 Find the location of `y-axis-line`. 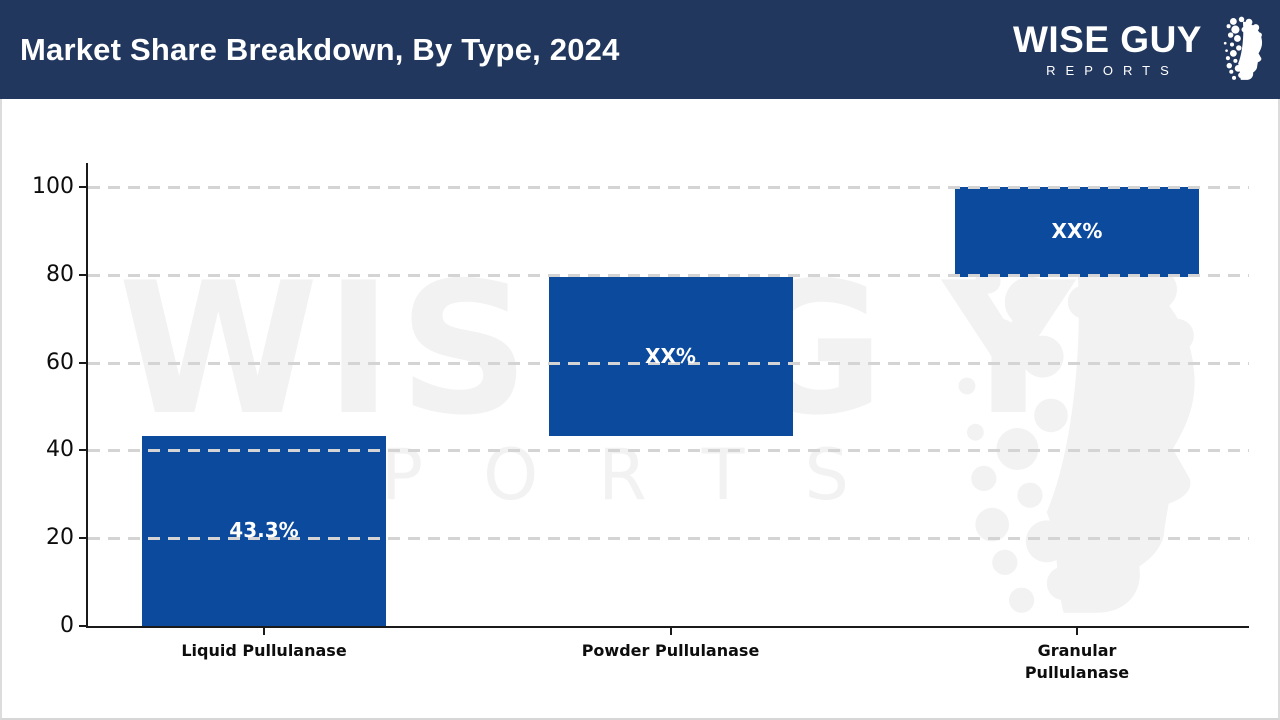

y-axis-line is located at coordinates (87, 395).